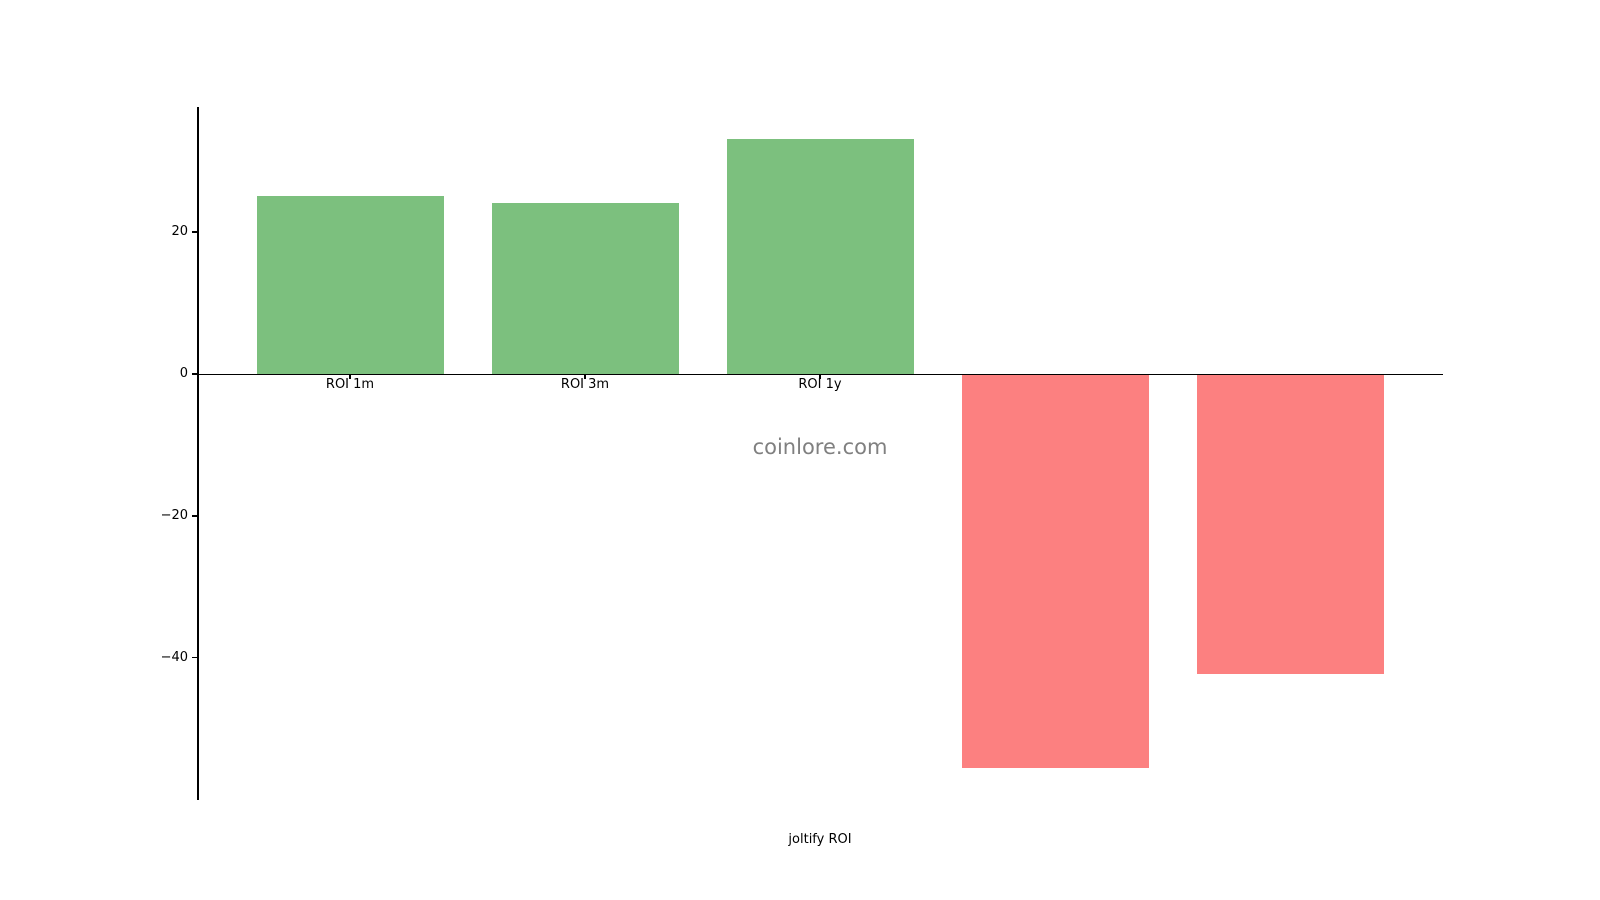 This screenshot has width=1600, height=900. I want to click on x-tick-label: ROI 1y, so click(820, 384).